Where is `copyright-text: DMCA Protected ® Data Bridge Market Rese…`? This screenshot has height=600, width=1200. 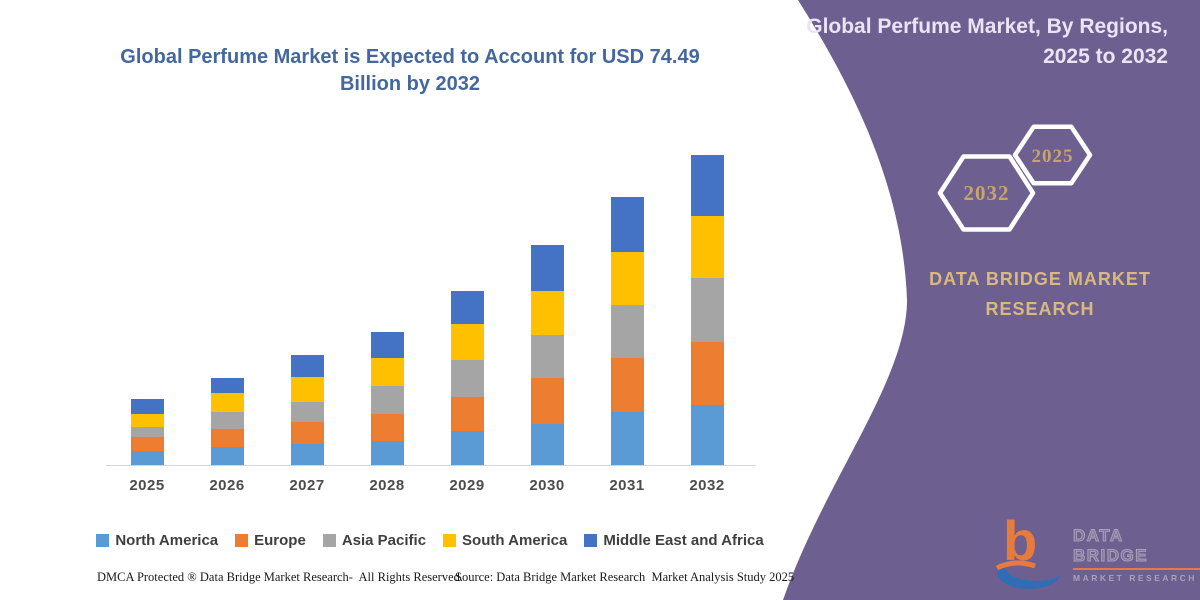
copyright-text: DMCA Protected ® Data Bridge Market Rese… is located at coordinates (280, 577).